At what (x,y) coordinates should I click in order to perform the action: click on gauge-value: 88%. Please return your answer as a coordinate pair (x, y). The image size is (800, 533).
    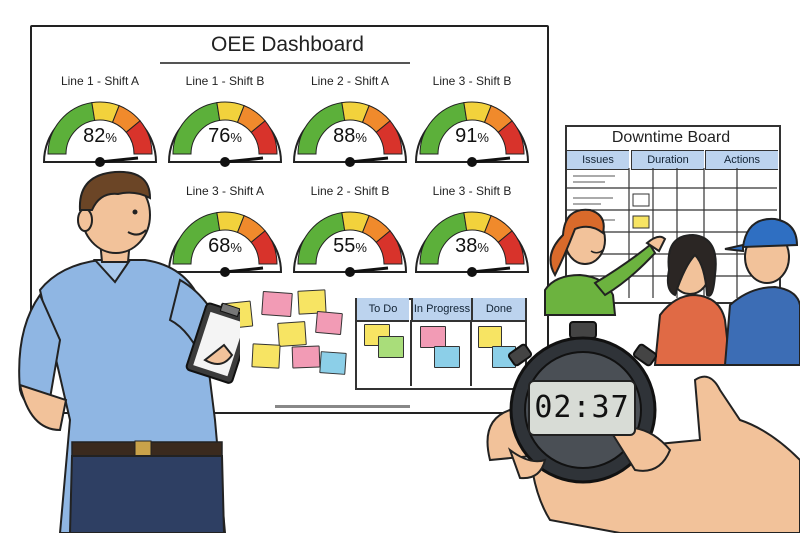
    Looking at the image, I should click on (350, 136).